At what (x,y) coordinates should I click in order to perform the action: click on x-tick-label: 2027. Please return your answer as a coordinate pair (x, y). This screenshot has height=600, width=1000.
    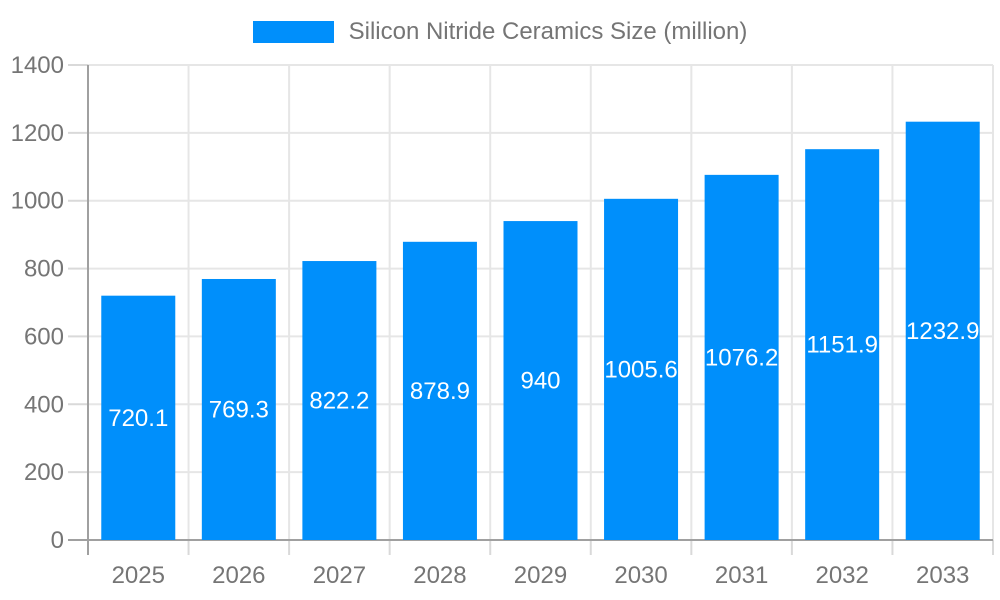
    Looking at the image, I should click on (339, 575).